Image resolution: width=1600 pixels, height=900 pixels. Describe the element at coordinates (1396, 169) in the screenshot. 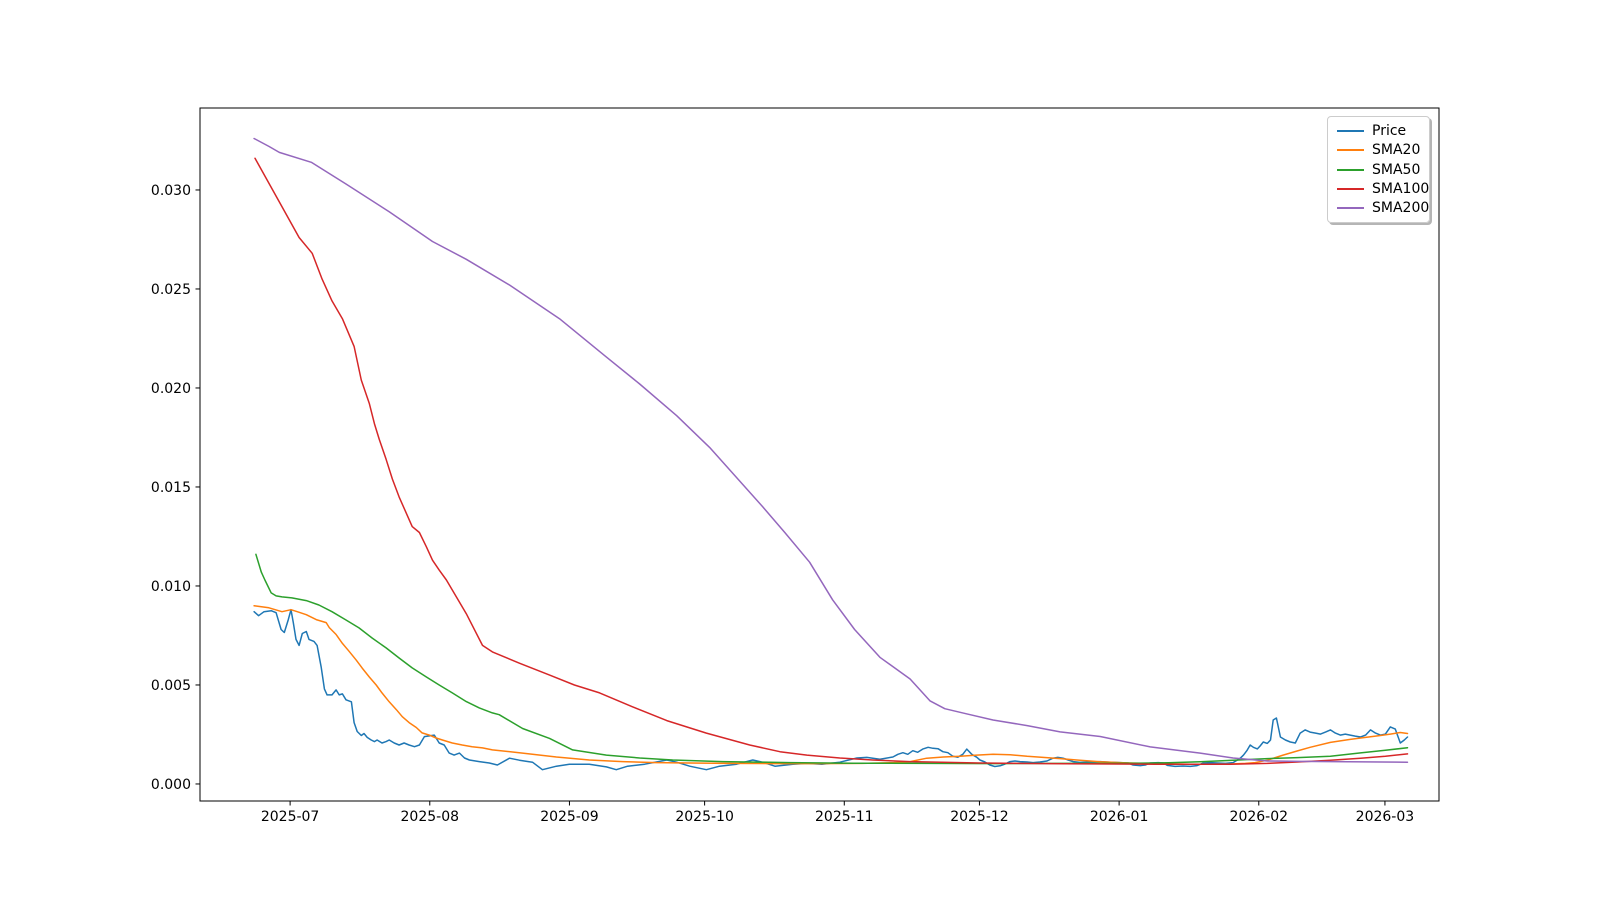

I see `legend-label-sma50: SMA50` at that location.